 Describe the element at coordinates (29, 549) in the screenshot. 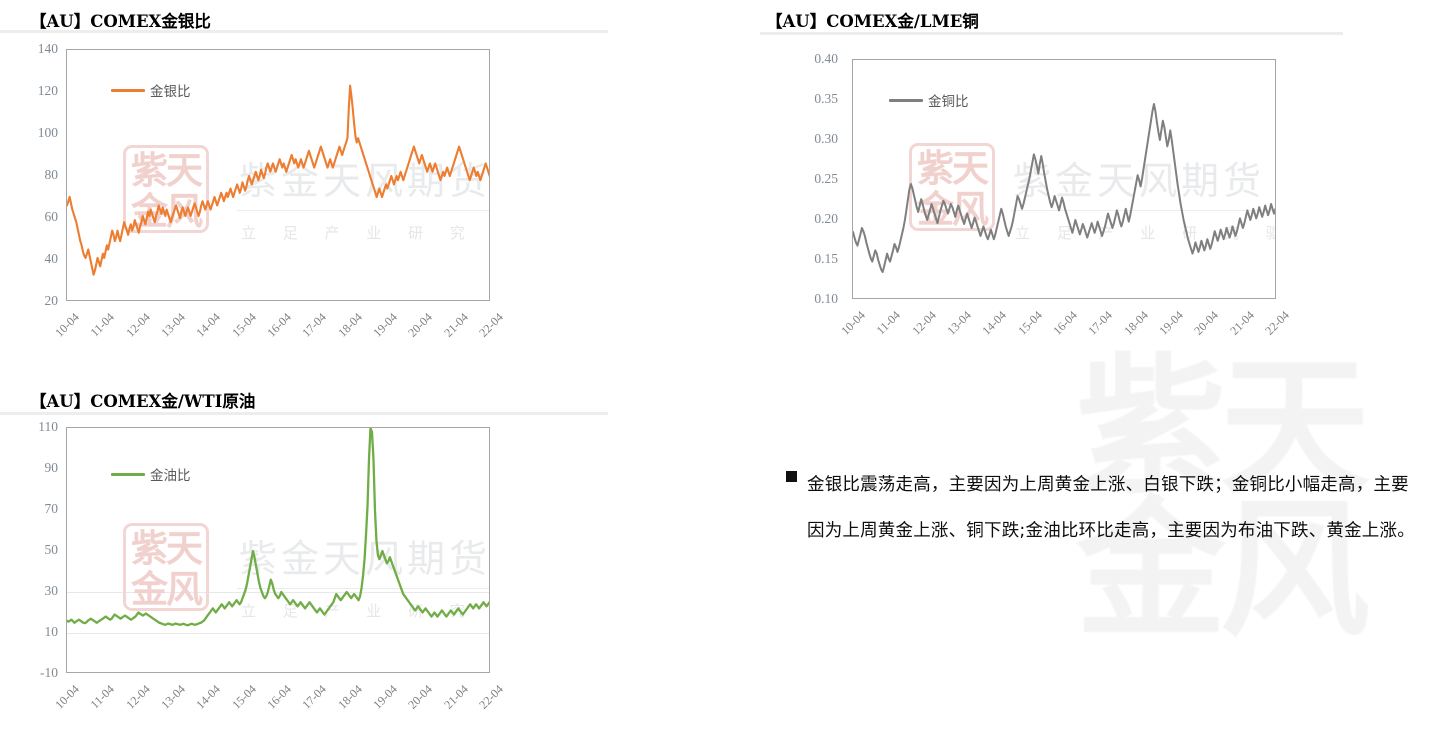

I see `y-axis-gold-oil: 110 90 70 50 30 10 -10` at that location.